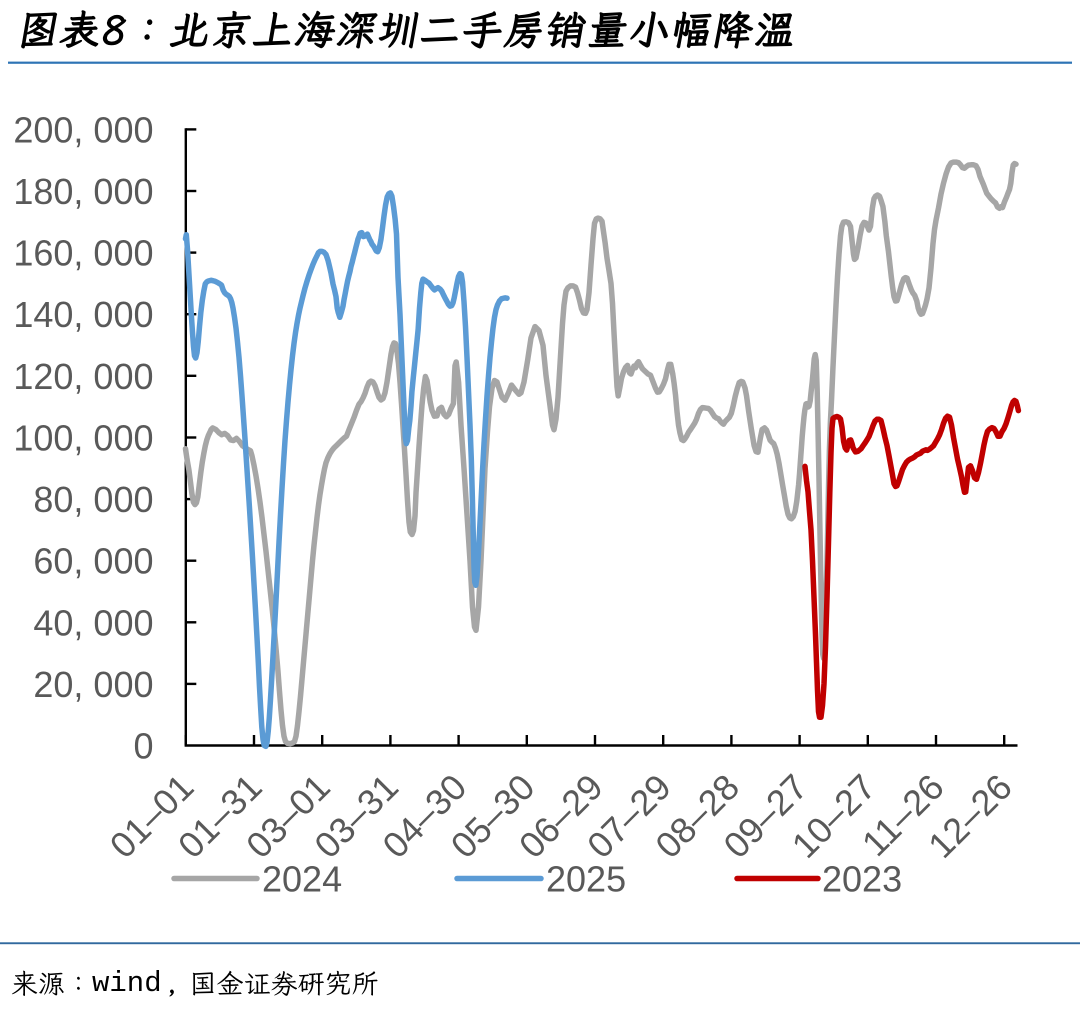  I want to click on svg-text: wind, so click(127, 983).